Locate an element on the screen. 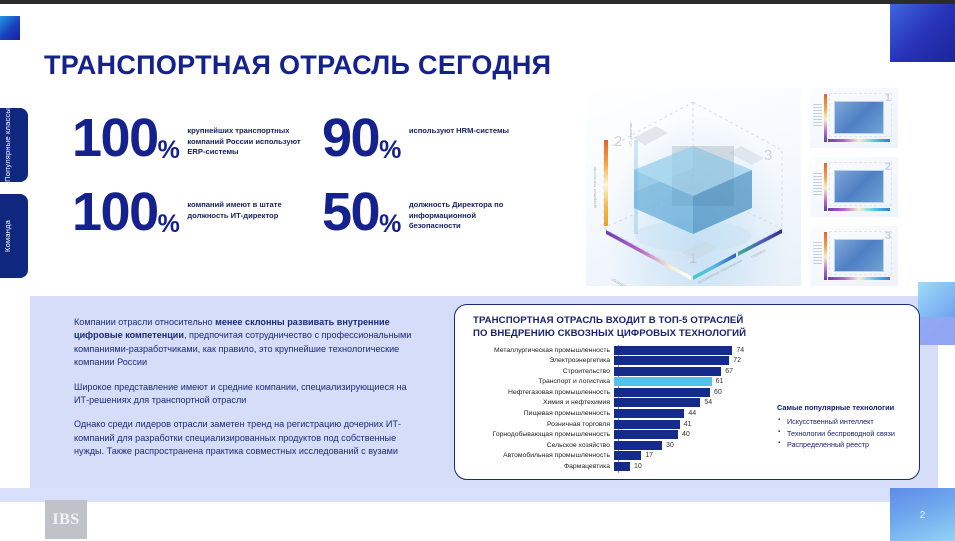 The image size is (955, 541). bar-track: 74 is located at coordinates (691, 350).